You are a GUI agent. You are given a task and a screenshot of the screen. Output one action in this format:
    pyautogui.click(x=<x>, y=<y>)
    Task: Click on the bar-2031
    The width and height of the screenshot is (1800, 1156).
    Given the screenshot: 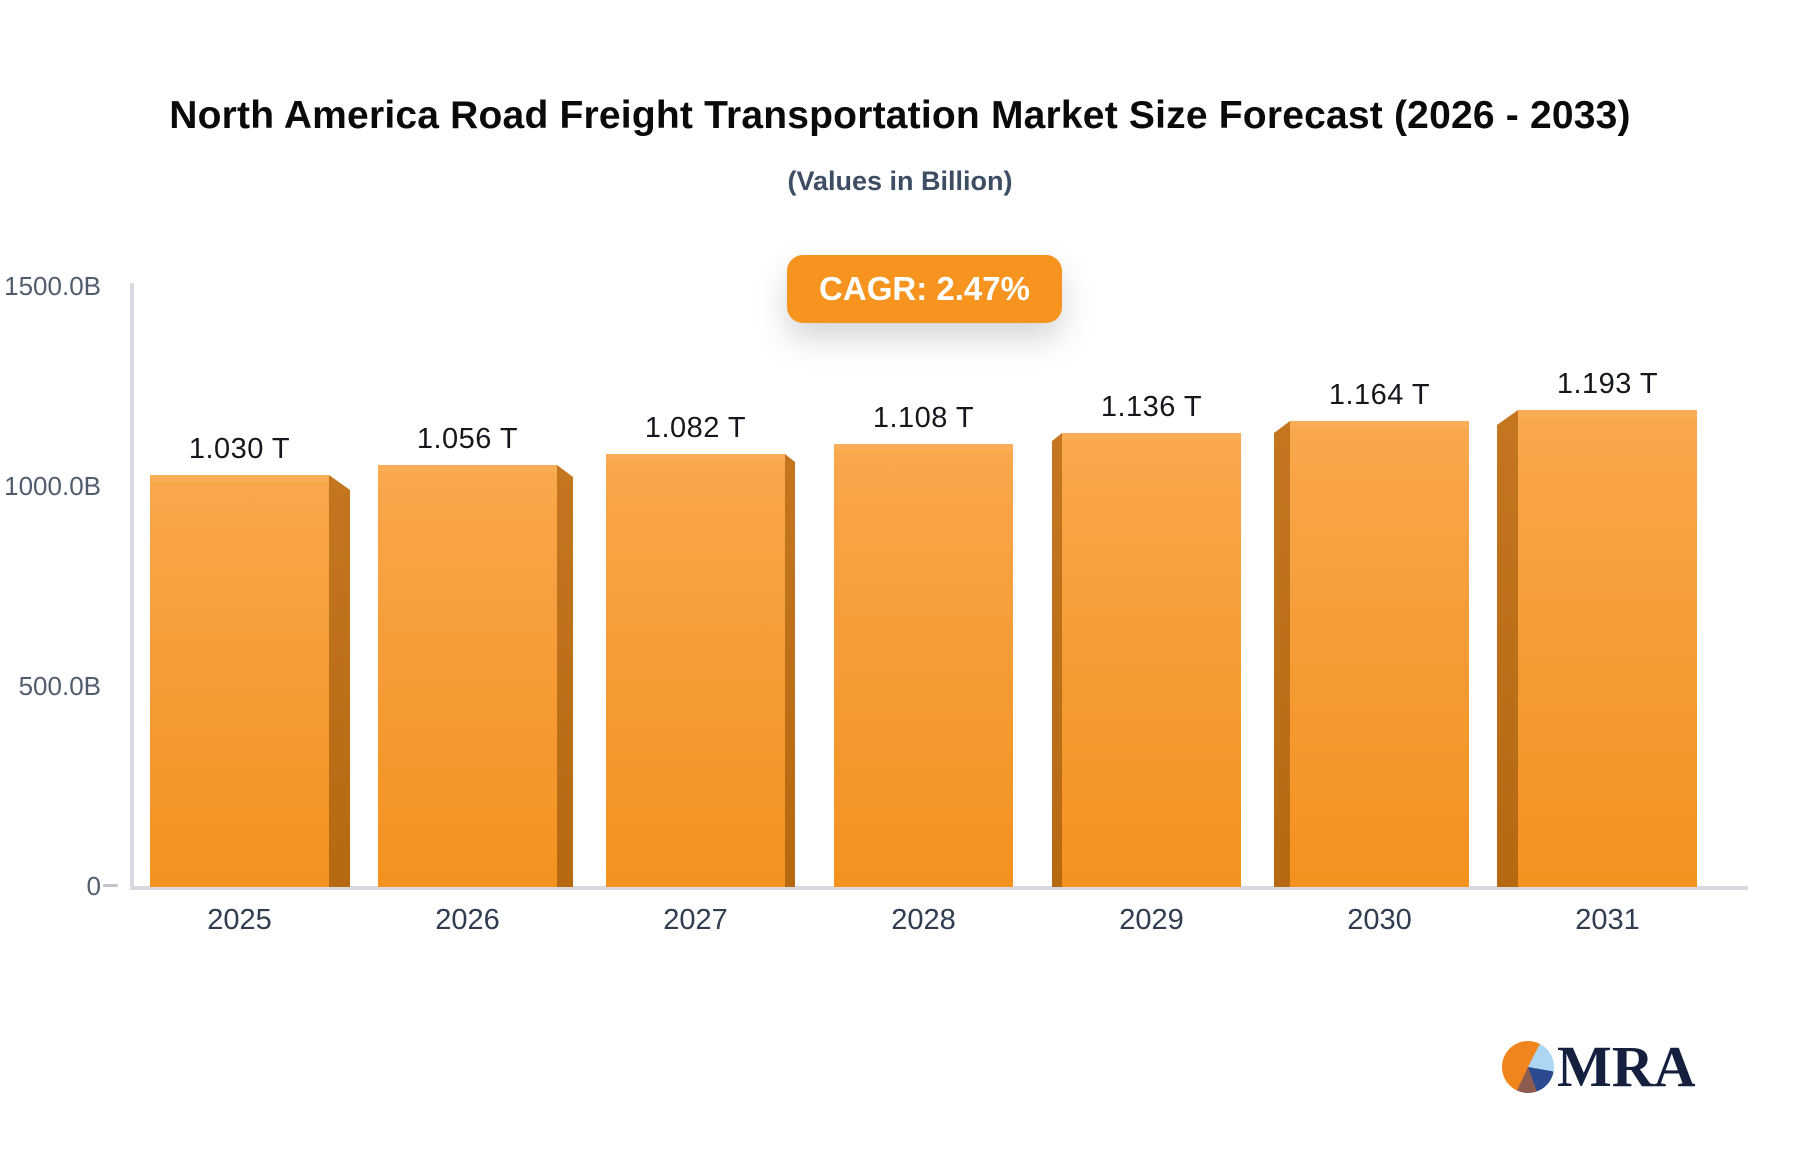 What is the action you would take?
    pyautogui.click(x=1607, y=648)
    